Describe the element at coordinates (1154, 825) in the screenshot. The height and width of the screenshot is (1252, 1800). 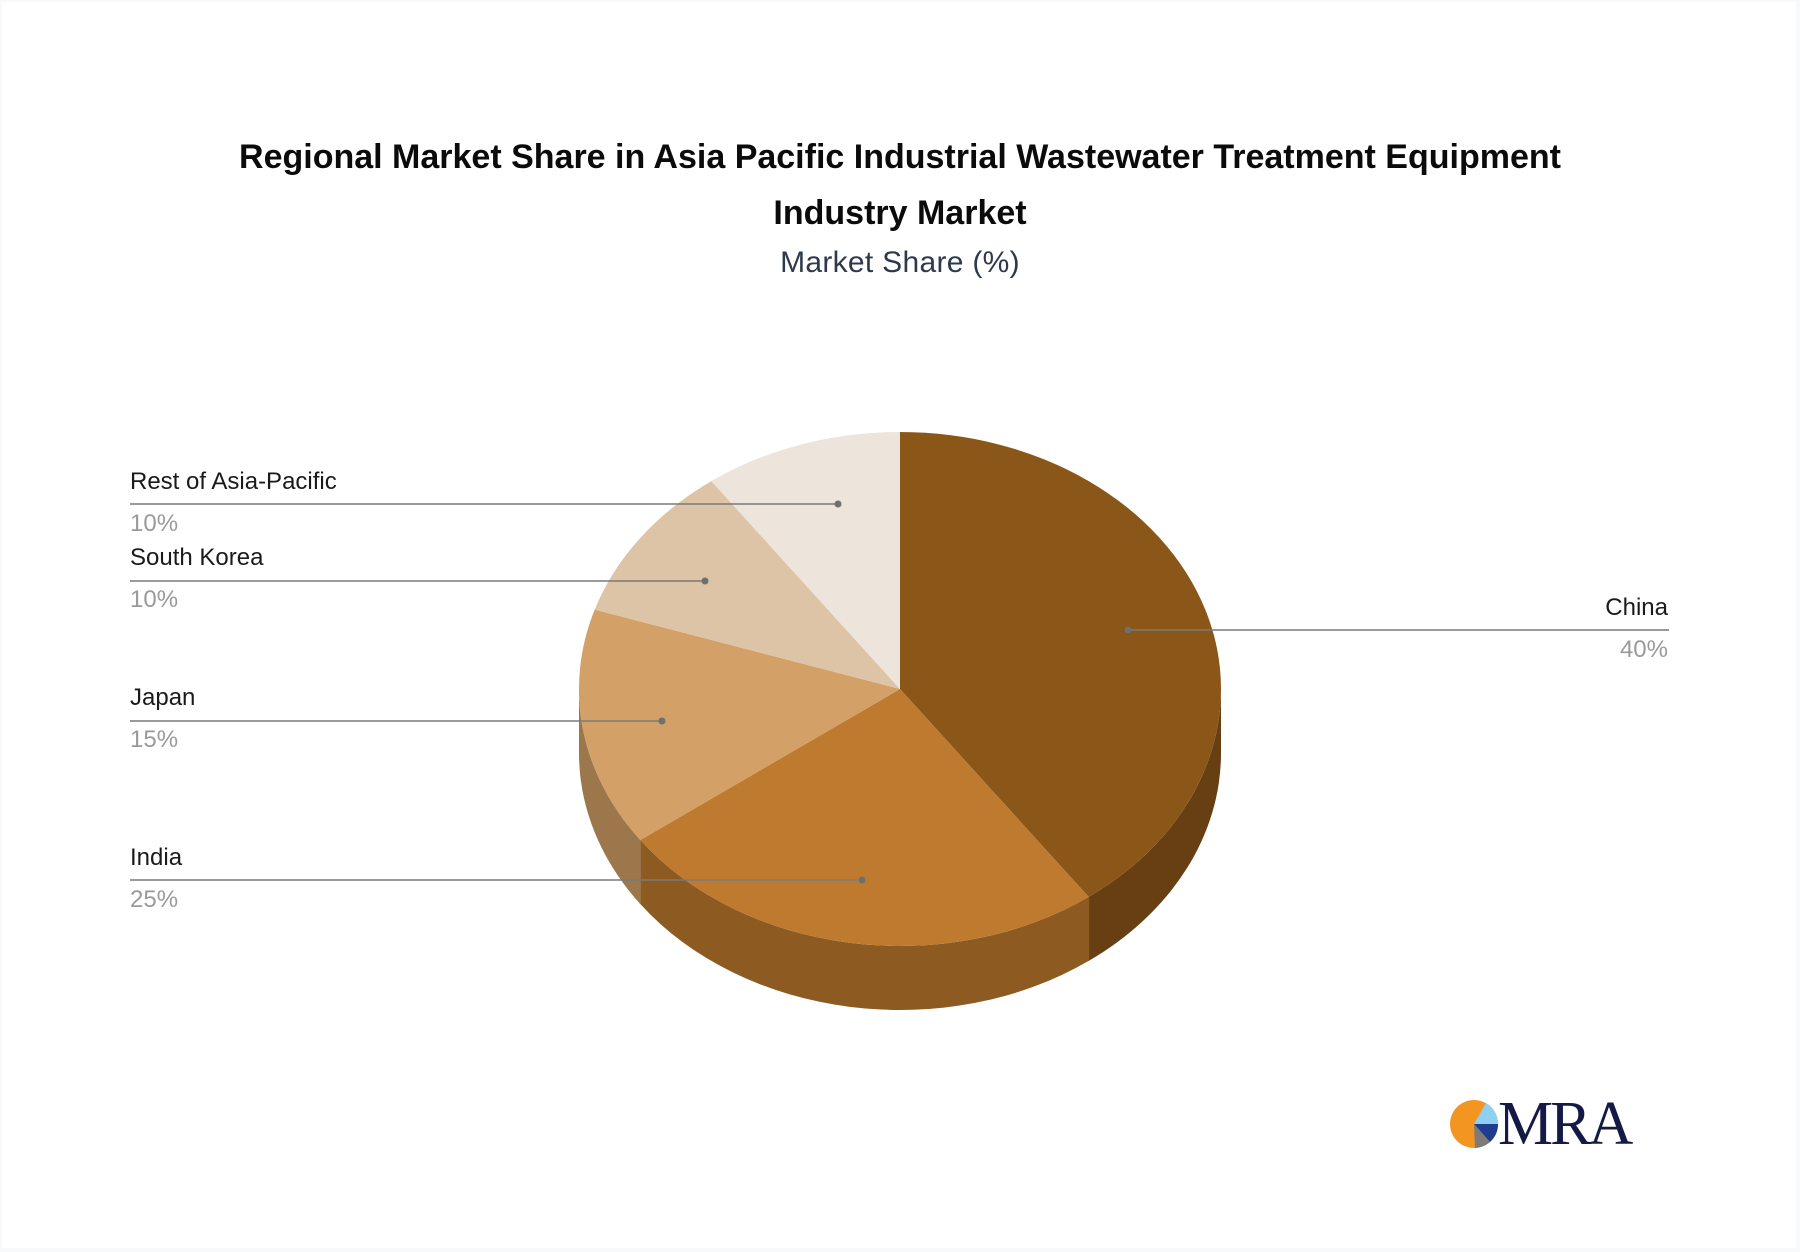
I see `pie-side-china` at that location.